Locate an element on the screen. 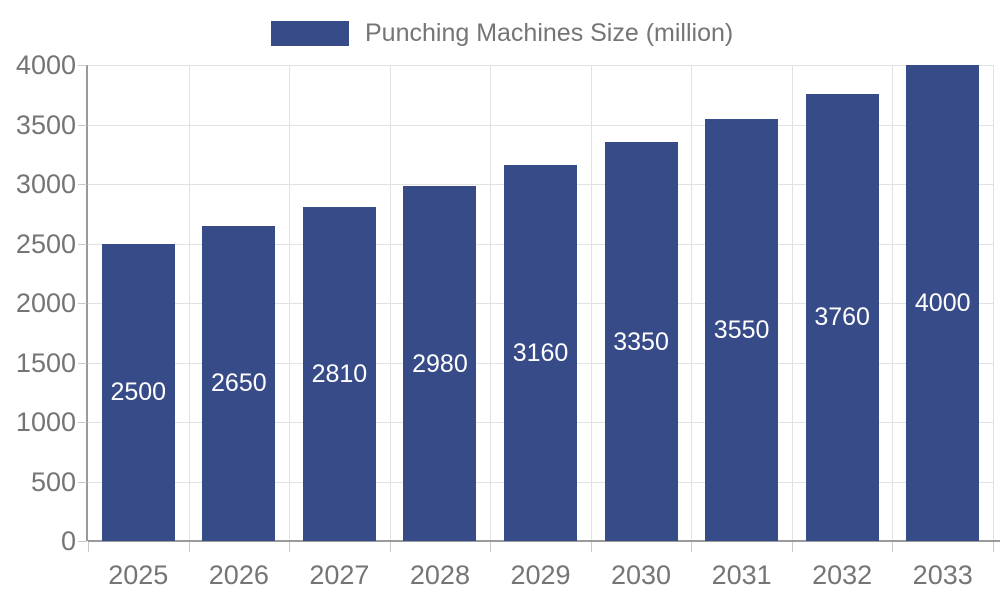 Image resolution: width=1000 pixels, height=600 pixels. x-axis-label: 2026 is located at coordinates (238, 575).